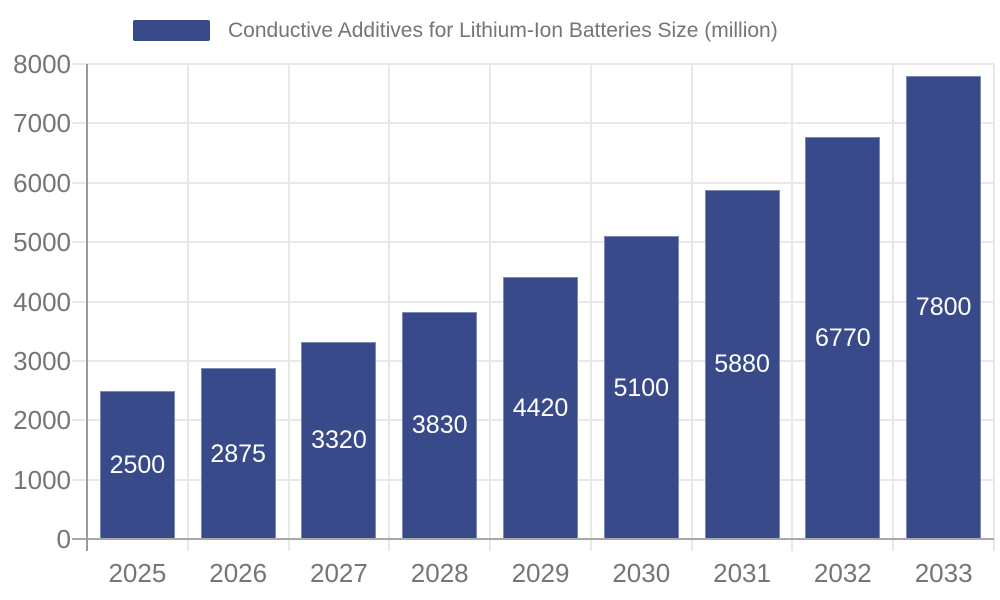  What do you see at coordinates (63, 539) in the screenshot?
I see `y-tick-label-0: 0` at bounding box center [63, 539].